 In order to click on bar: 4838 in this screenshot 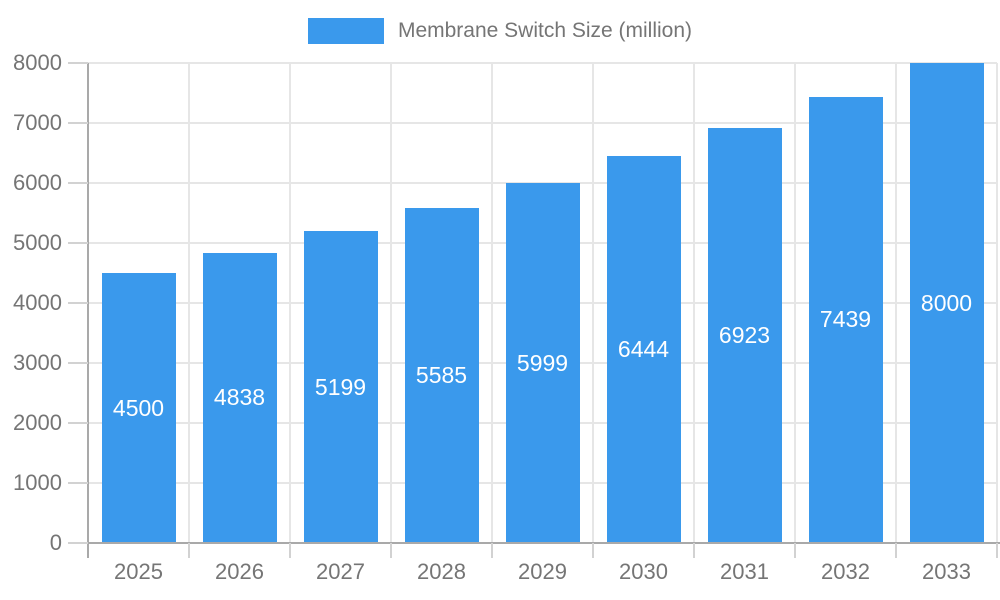, I will do `click(239, 397)`.